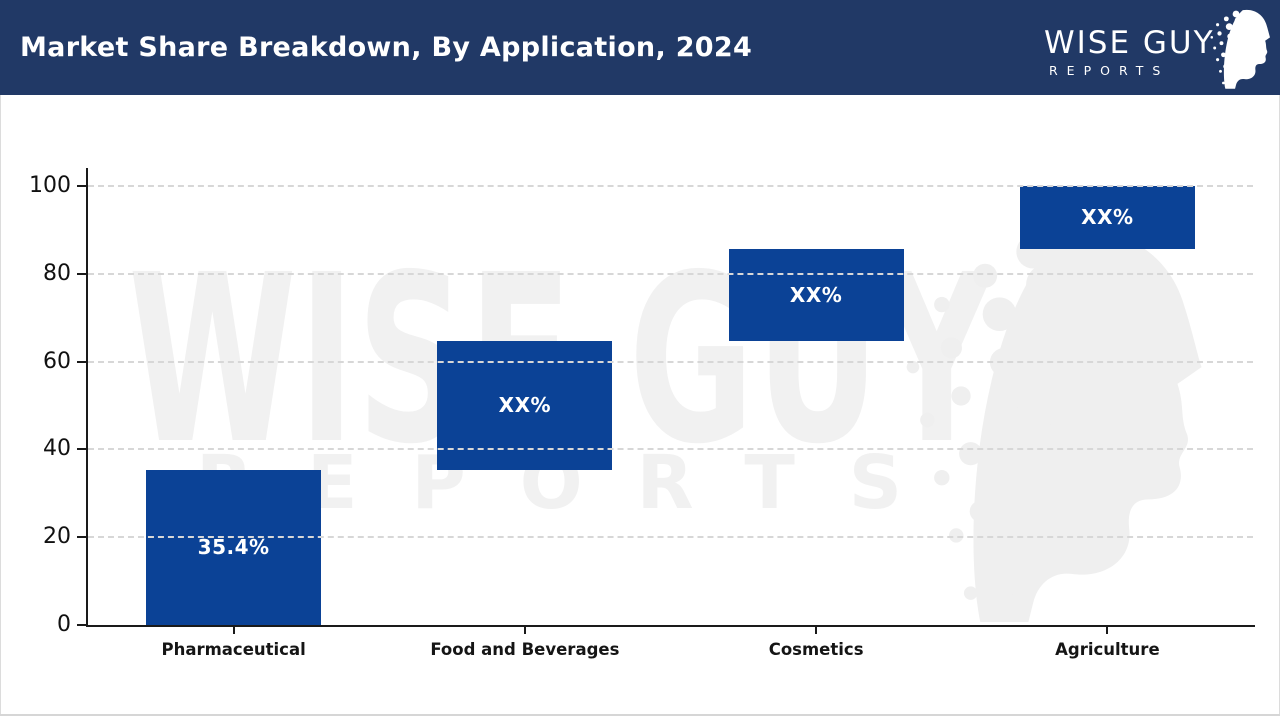  I want to click on x-tick-label: Pharmaceutical, so click(233, 649).